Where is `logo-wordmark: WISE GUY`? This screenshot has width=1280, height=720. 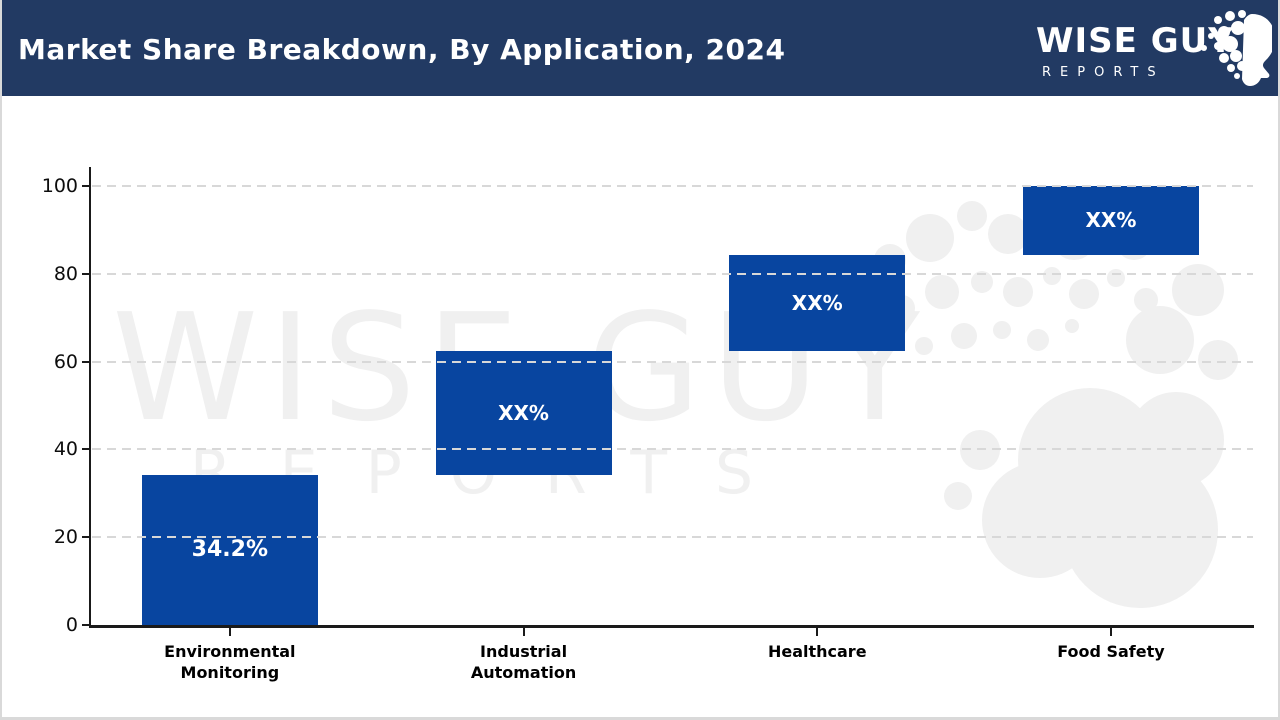
logo-wordmark: WISE GUY is located at coordinates (1135, 41).